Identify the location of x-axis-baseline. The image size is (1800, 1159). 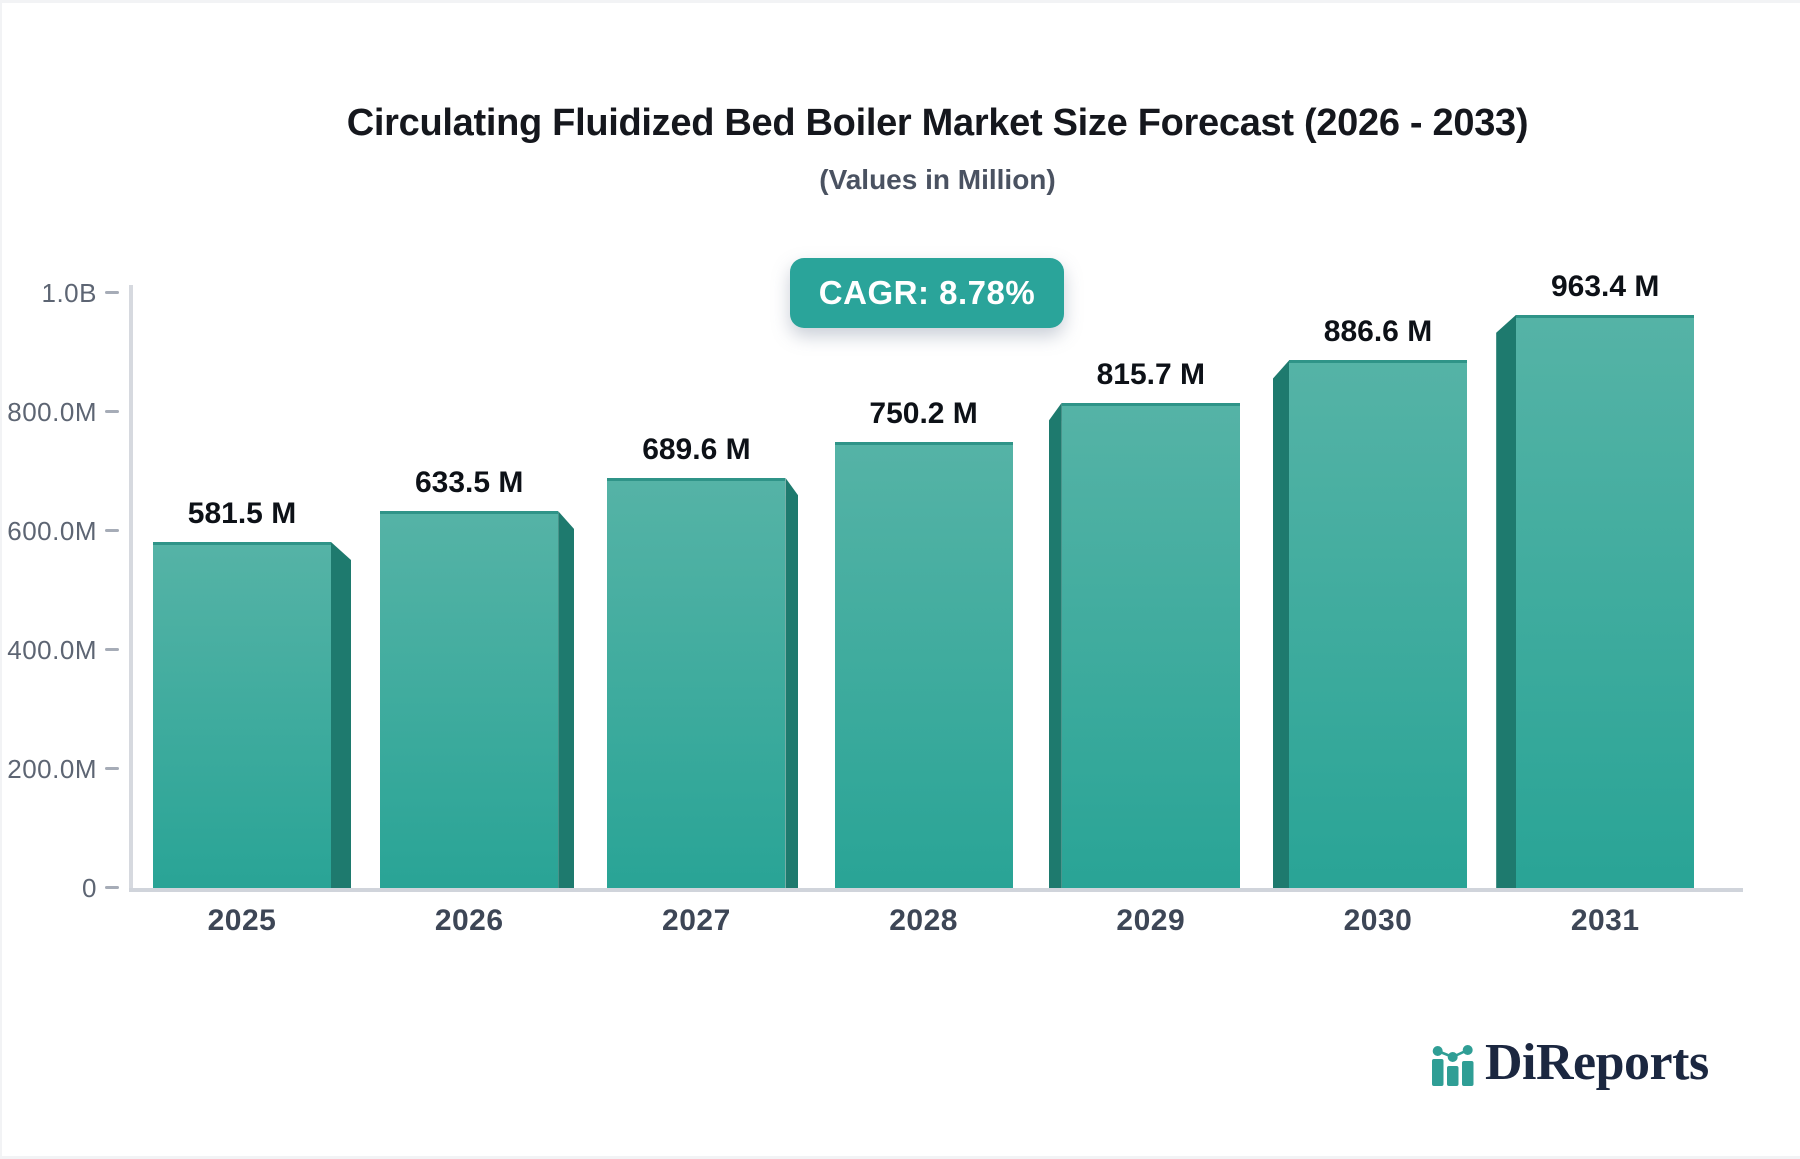
(936, 890).